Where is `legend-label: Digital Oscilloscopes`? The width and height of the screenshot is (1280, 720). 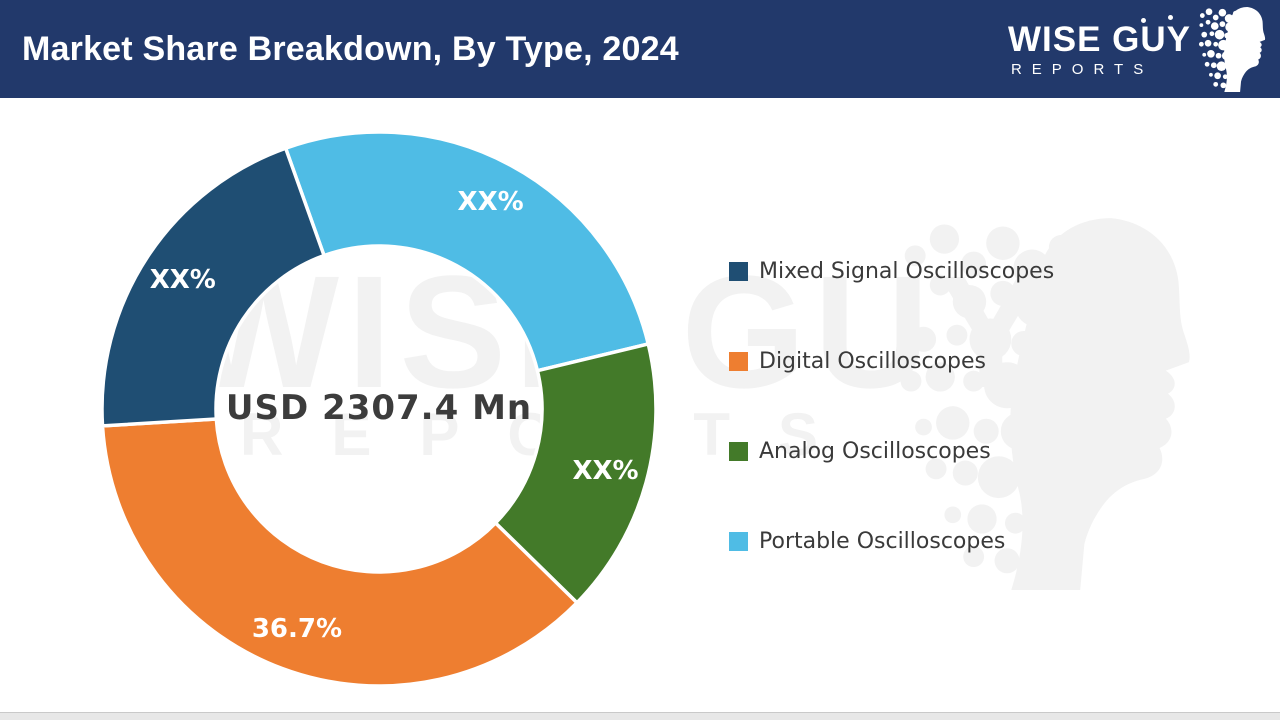
legend-label: Digital Oscilloscopes is located at coordinates (872, 361).